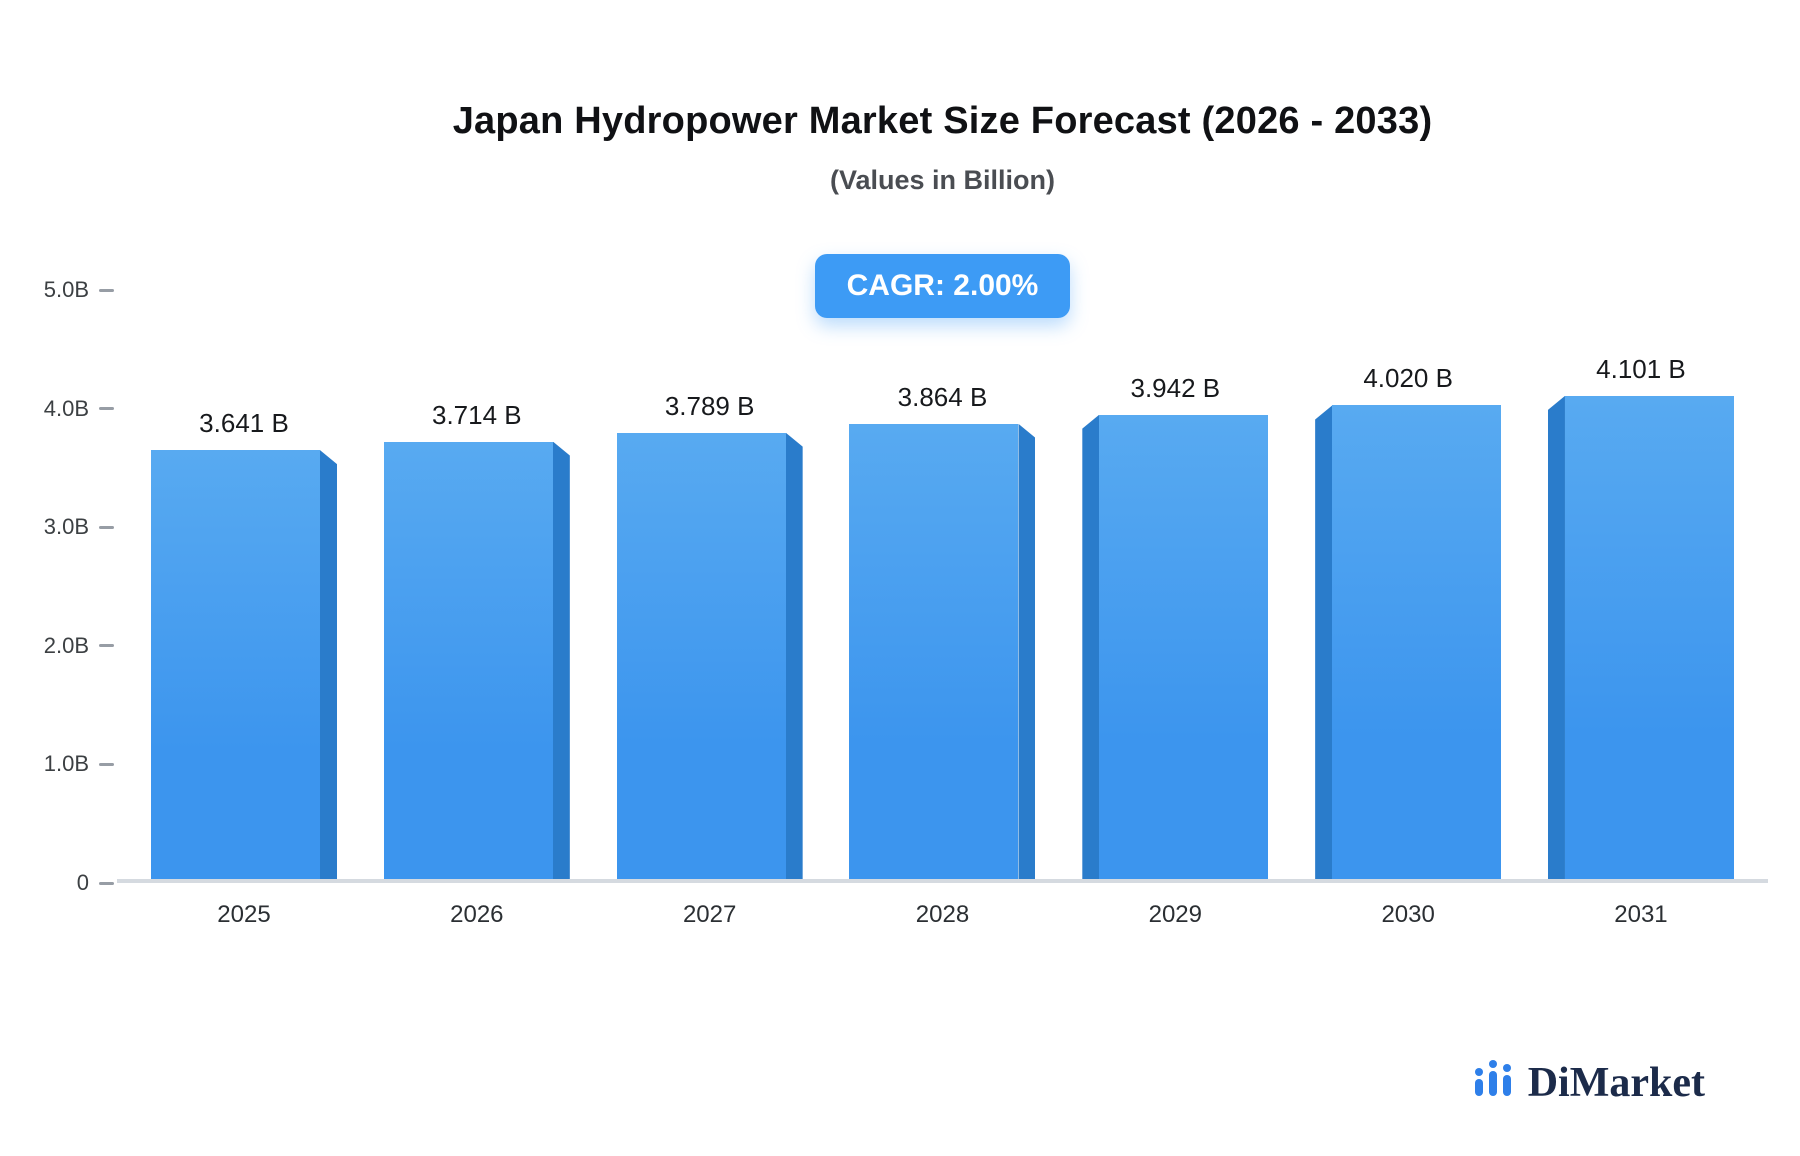 Image resolution: width=1800 pixels, height=1156 pixels. I want to click on bar-2027, so click(709, 655).